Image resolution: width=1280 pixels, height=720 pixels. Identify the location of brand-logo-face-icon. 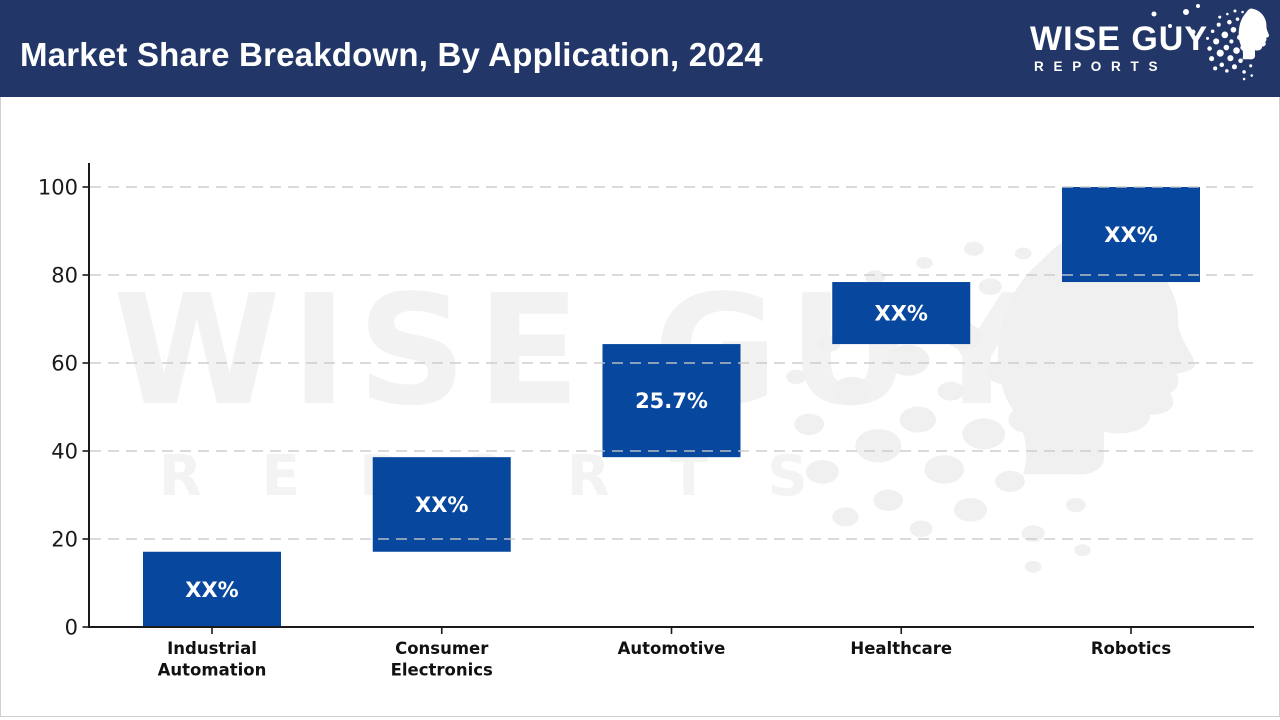
(1238, 44).